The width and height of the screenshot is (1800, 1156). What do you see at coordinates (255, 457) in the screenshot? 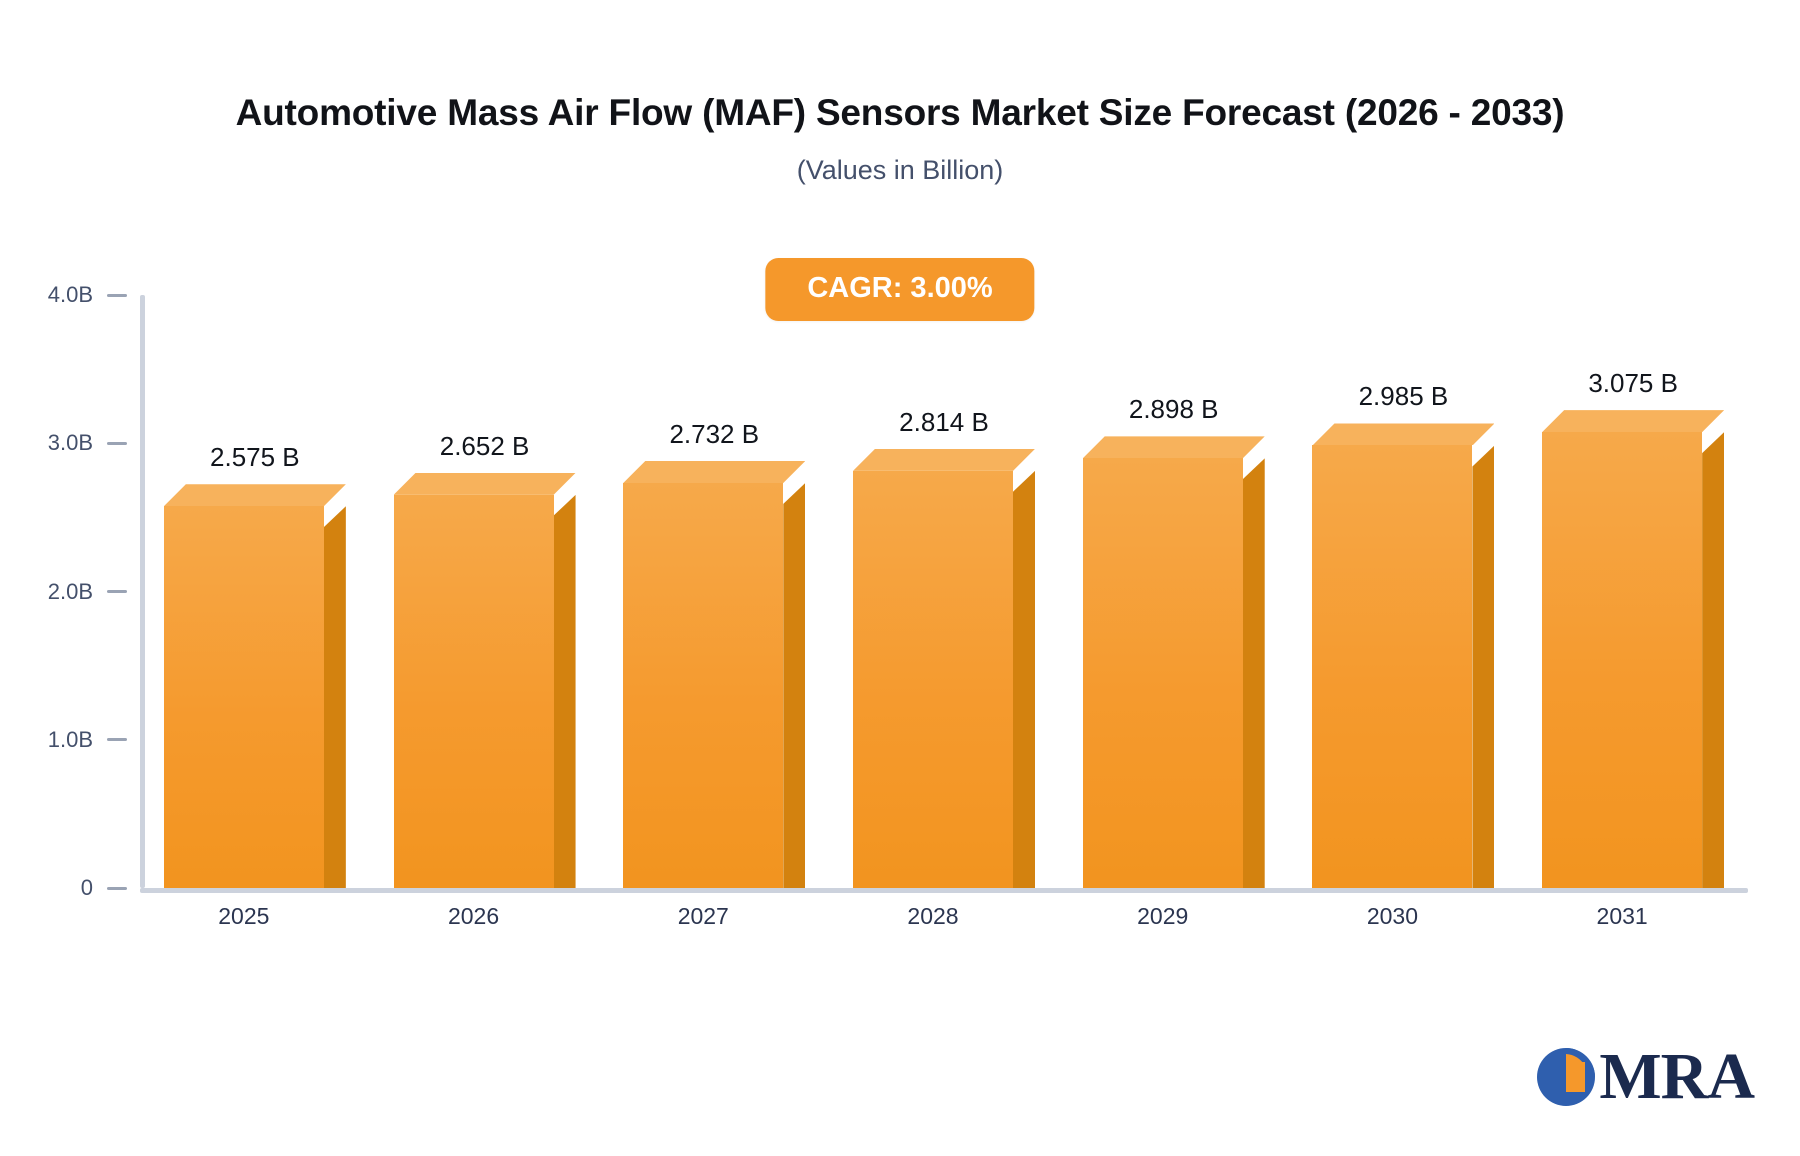
I see `bar-value-label: 2.575 B` at bounding box center [255, 457].